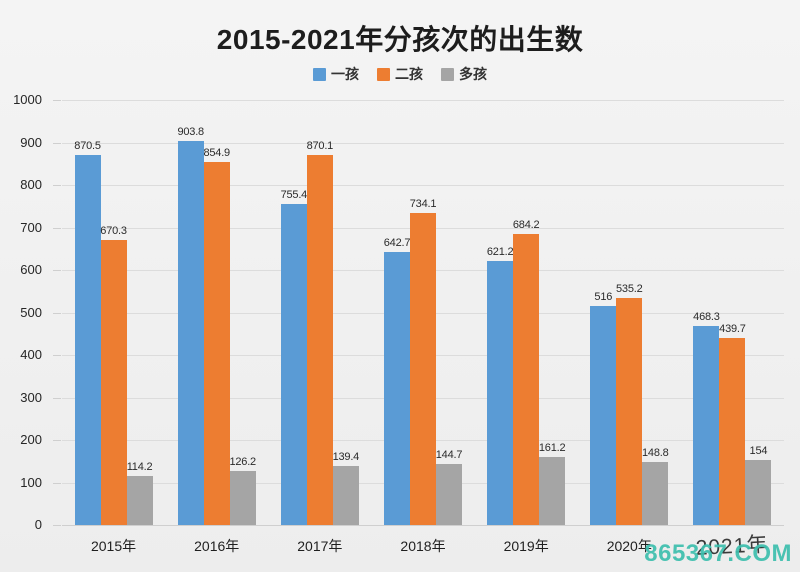  I want to click on bar-group: 621.2 684.2 161.2, so click(526, 312).